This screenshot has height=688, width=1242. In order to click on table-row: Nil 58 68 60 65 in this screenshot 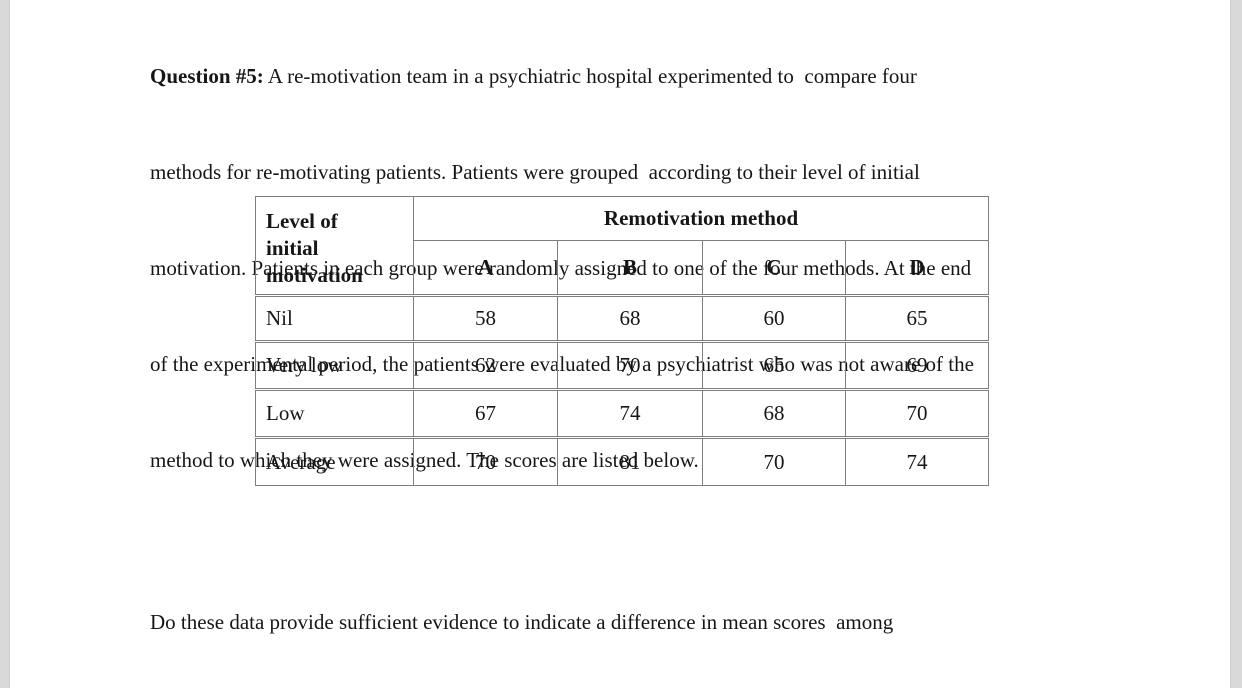, I will do `click(622, 318)`.